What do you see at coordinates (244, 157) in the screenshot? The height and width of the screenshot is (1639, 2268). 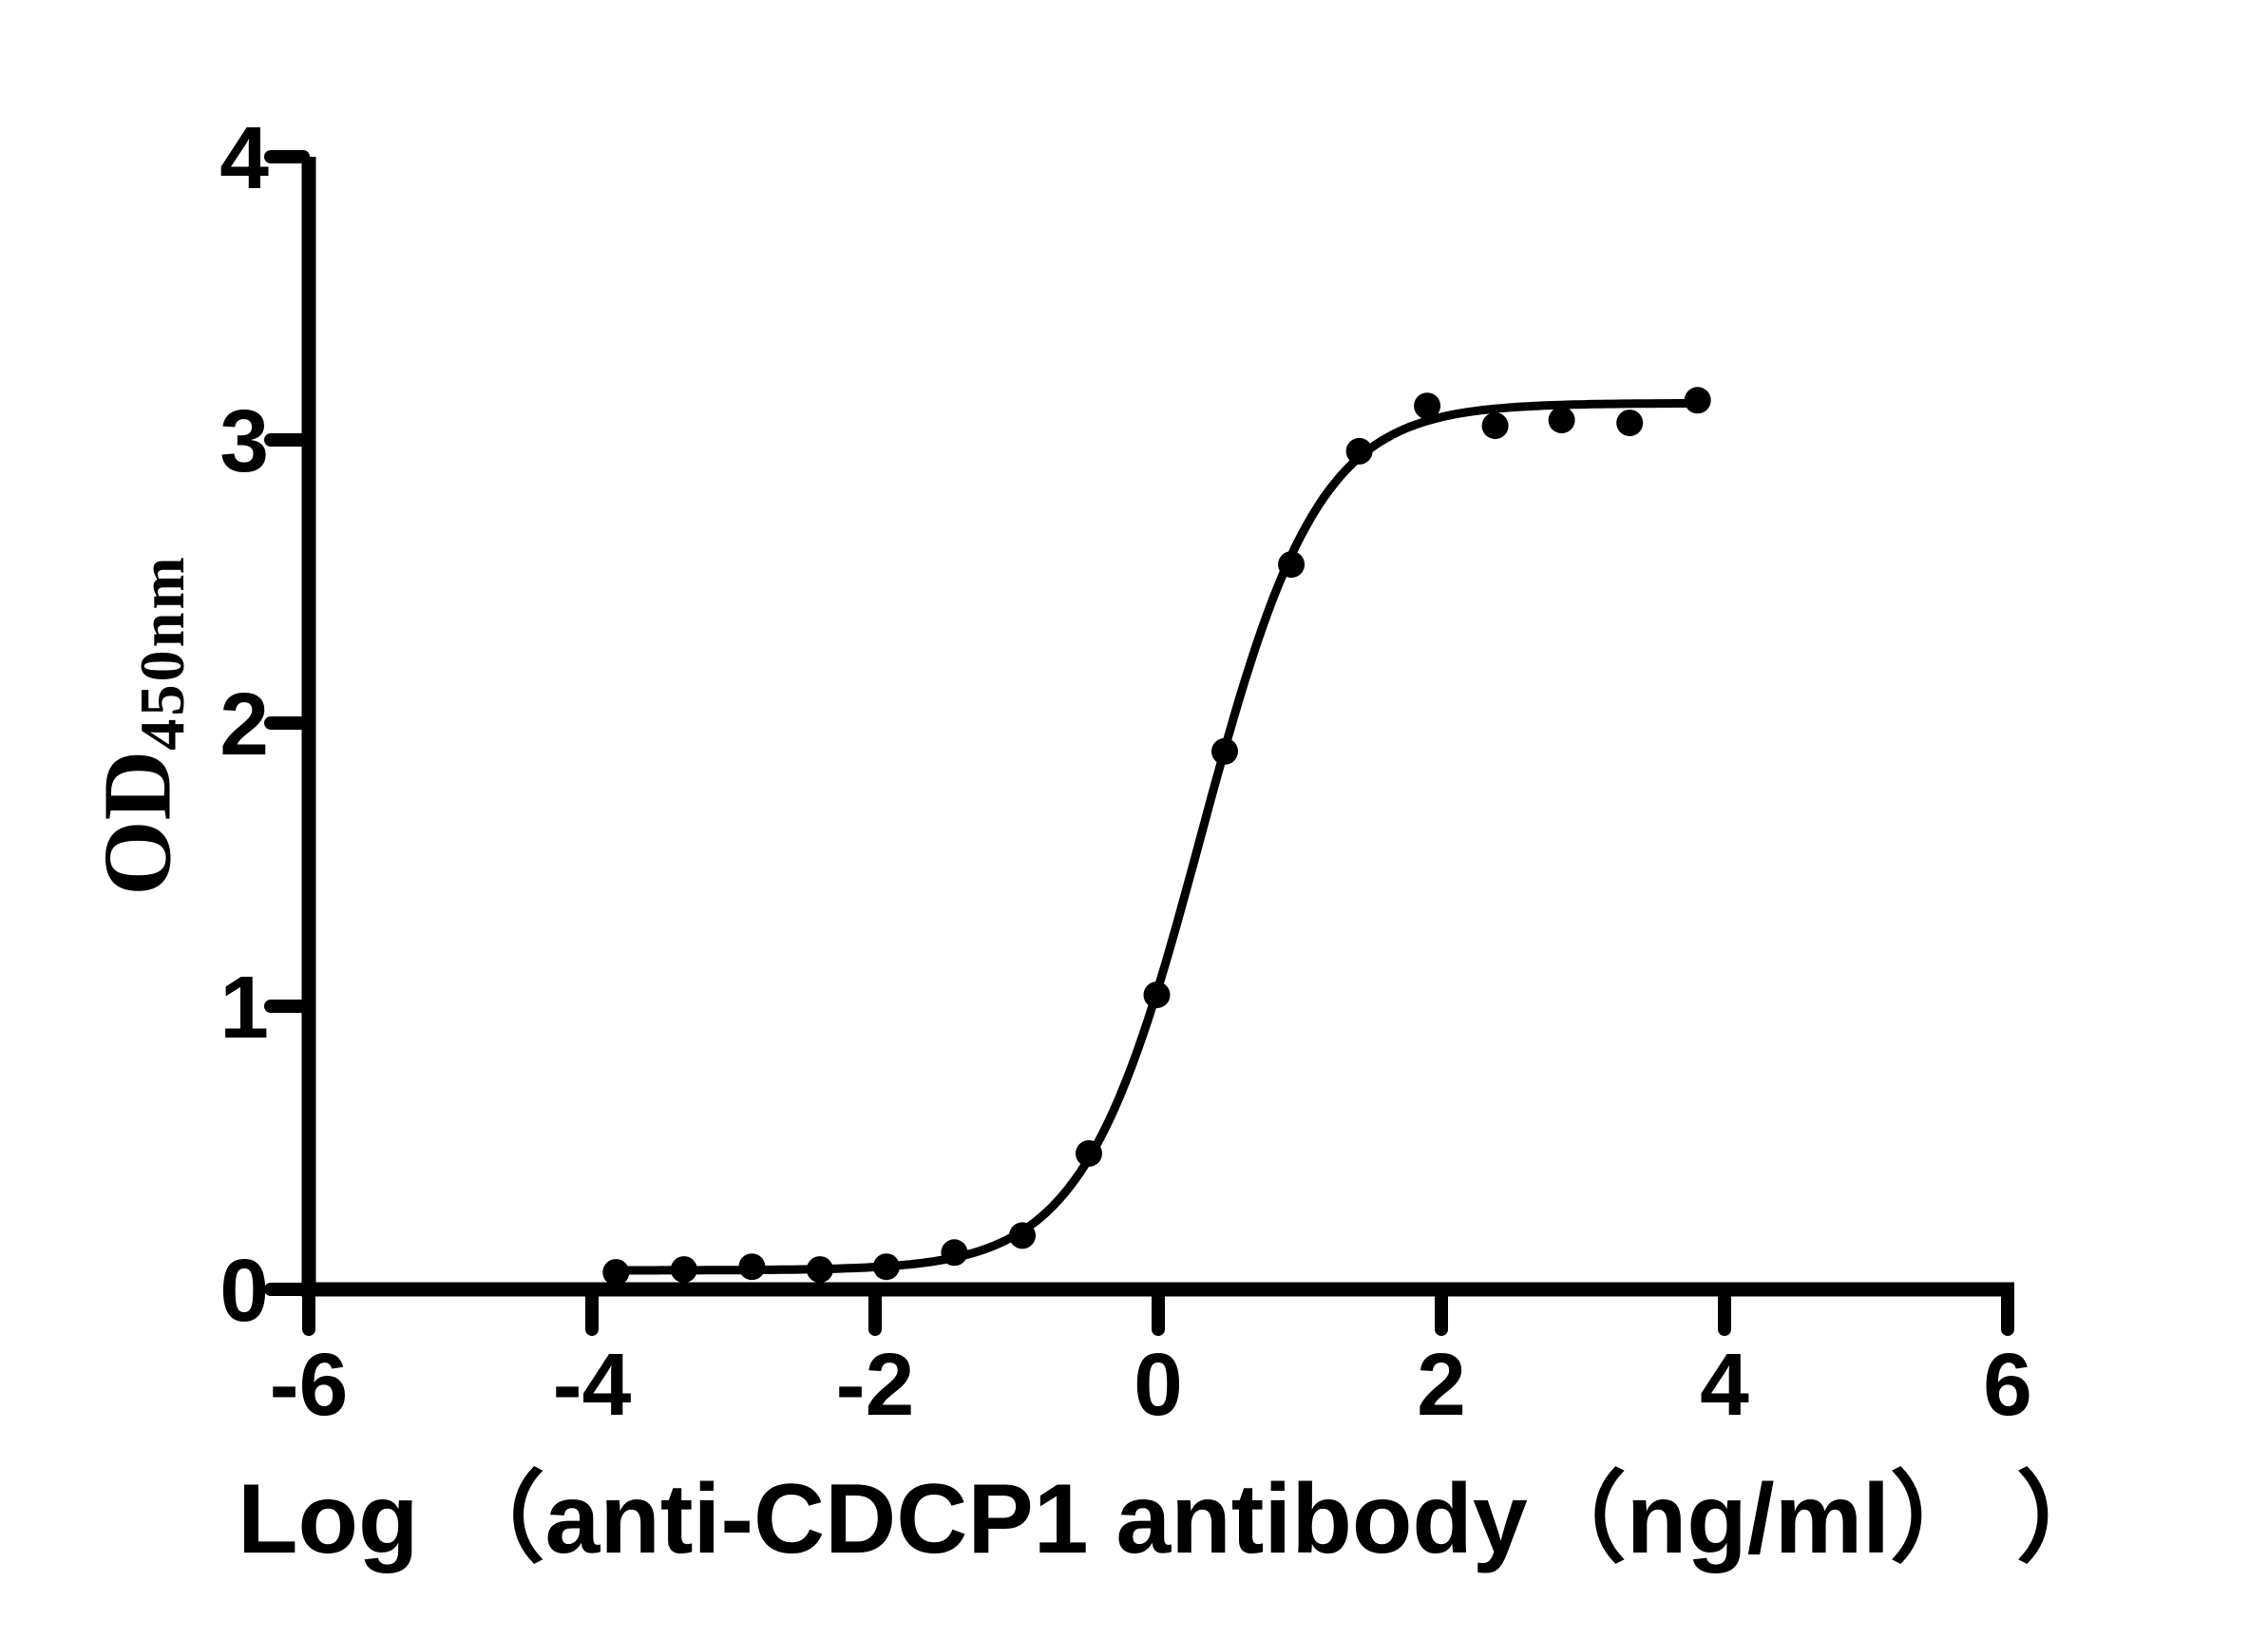 I see `y-tick-label: 4` at bounding box center [244, 157].